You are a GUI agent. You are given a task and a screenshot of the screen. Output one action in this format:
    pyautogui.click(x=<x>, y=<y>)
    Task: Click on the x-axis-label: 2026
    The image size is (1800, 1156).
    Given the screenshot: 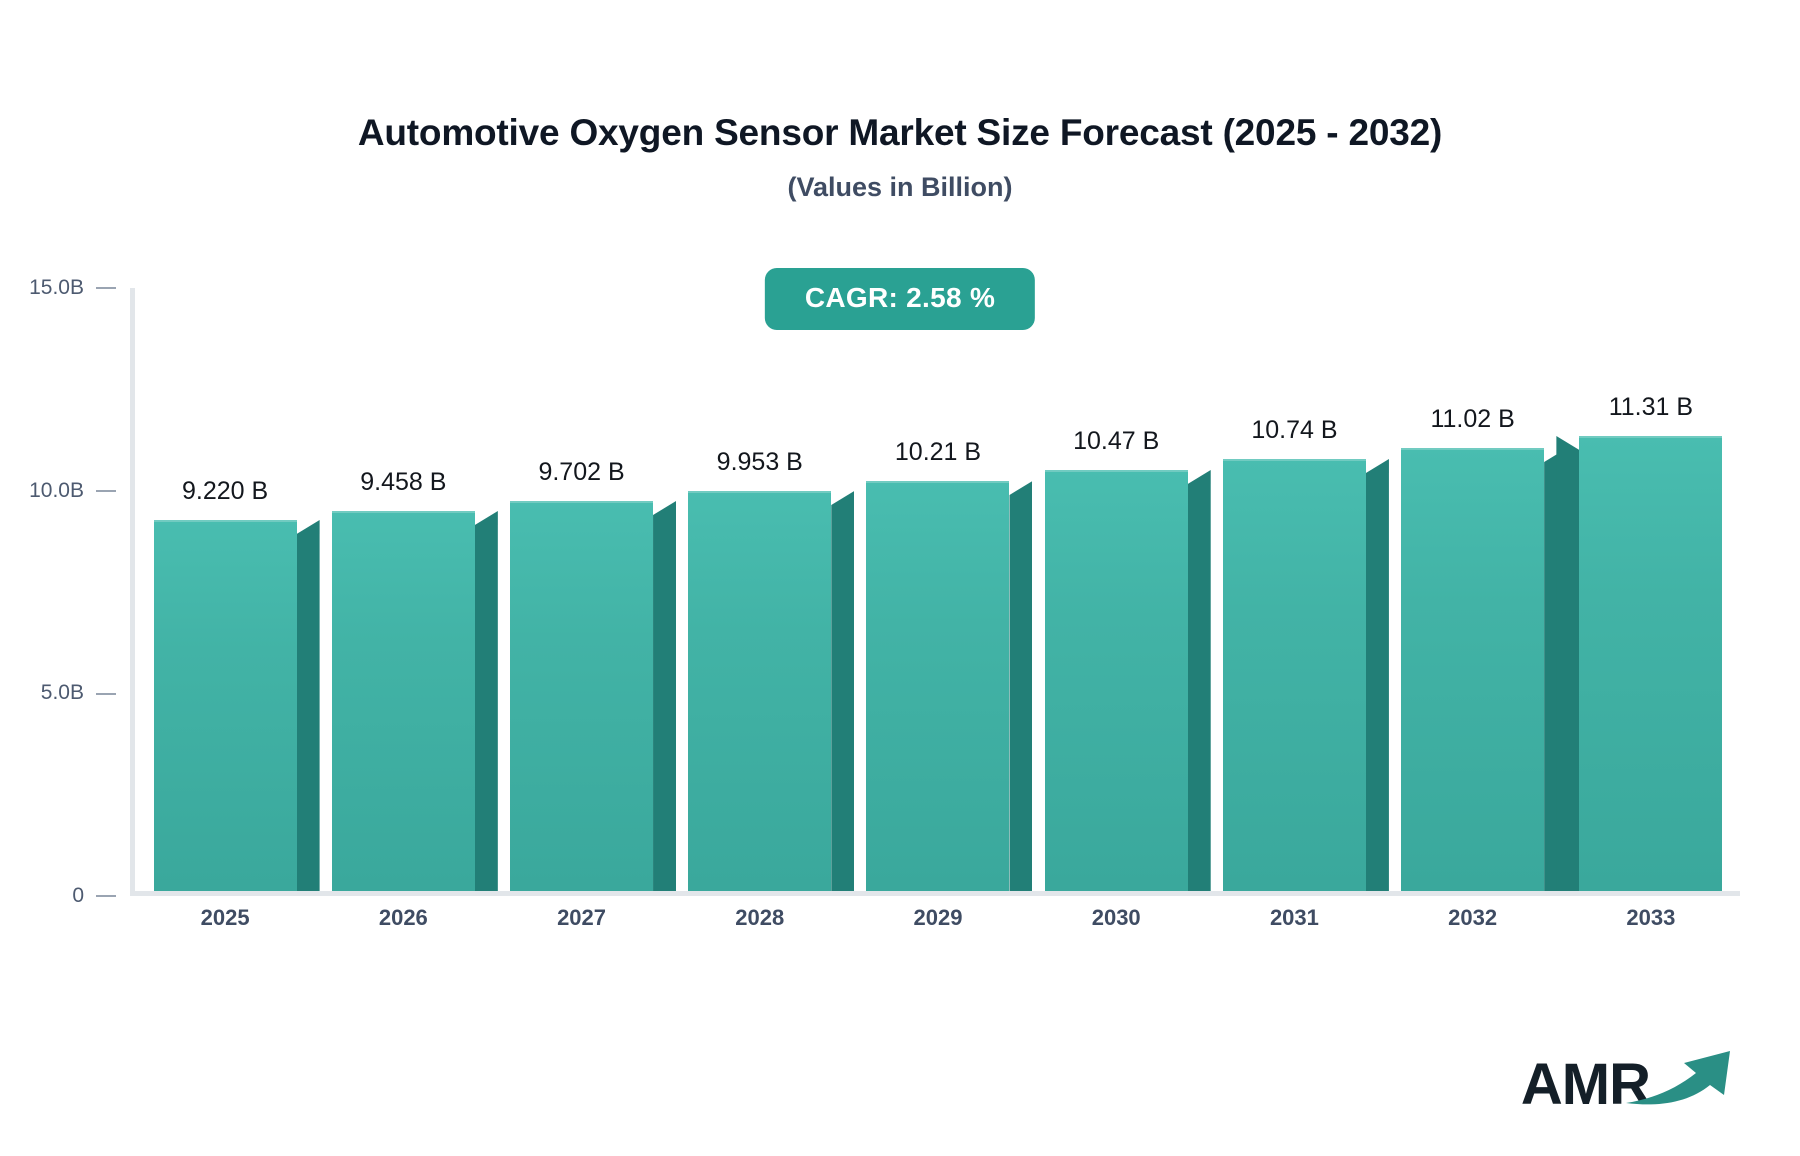 What is the action you would take?
    pyautogui.click(x=403, y=917)
    